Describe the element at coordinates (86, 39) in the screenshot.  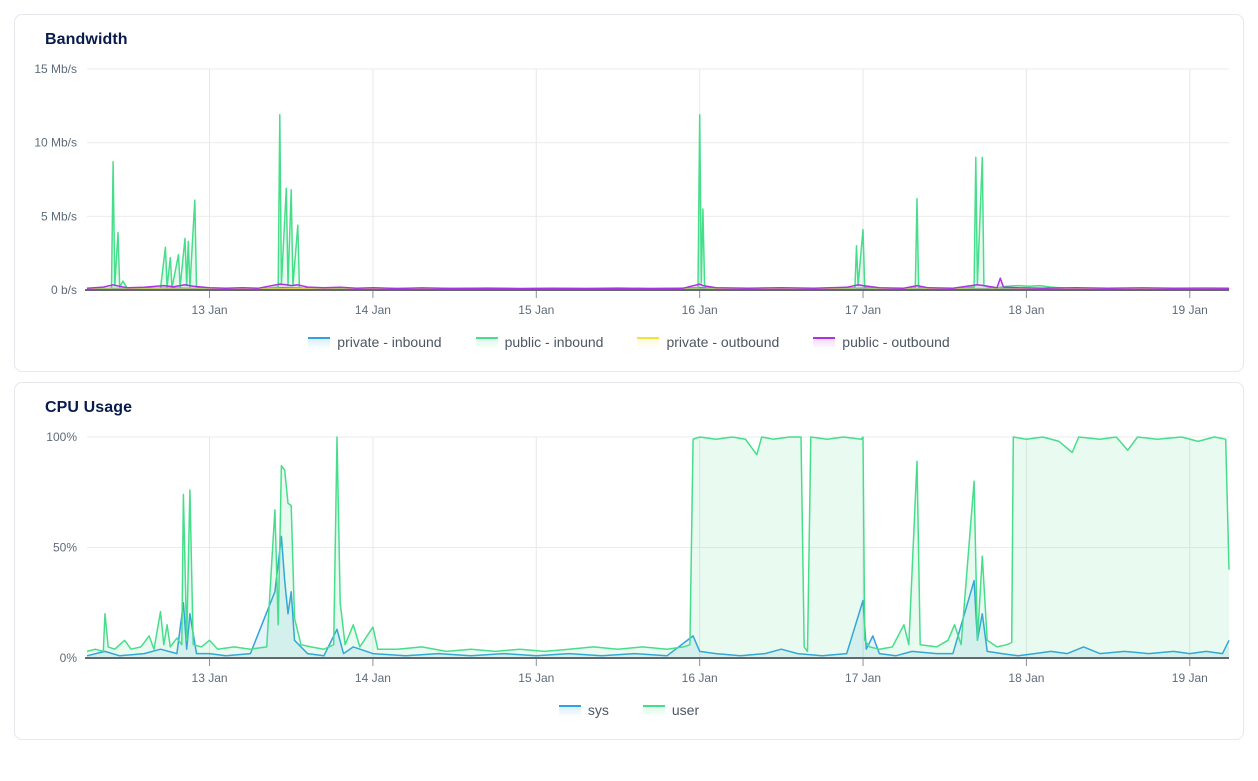
I see `bandwidth-title: Bandwidth` at that location.